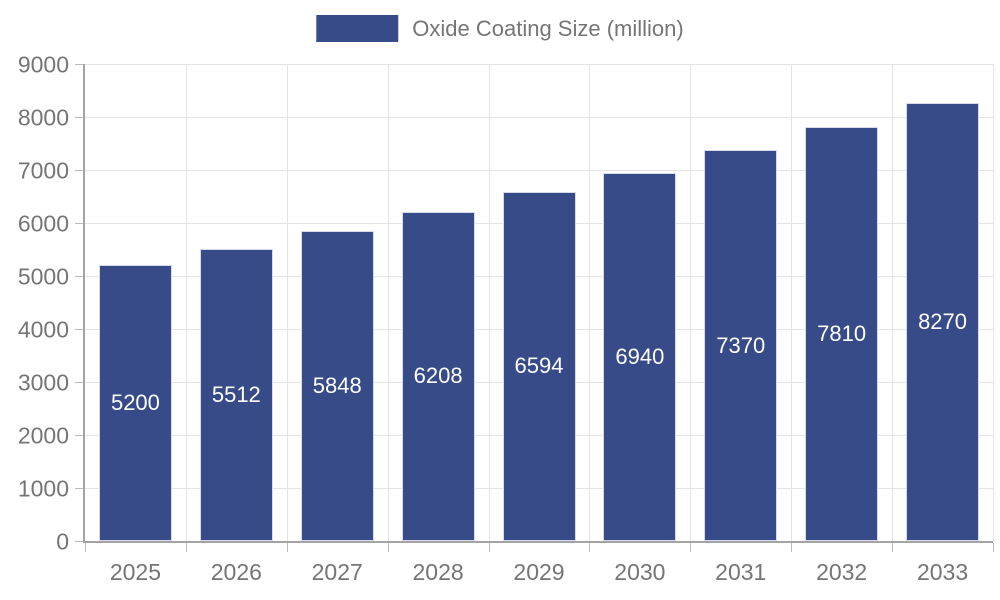  I want to click on bar: 7370, so click(741, 345).